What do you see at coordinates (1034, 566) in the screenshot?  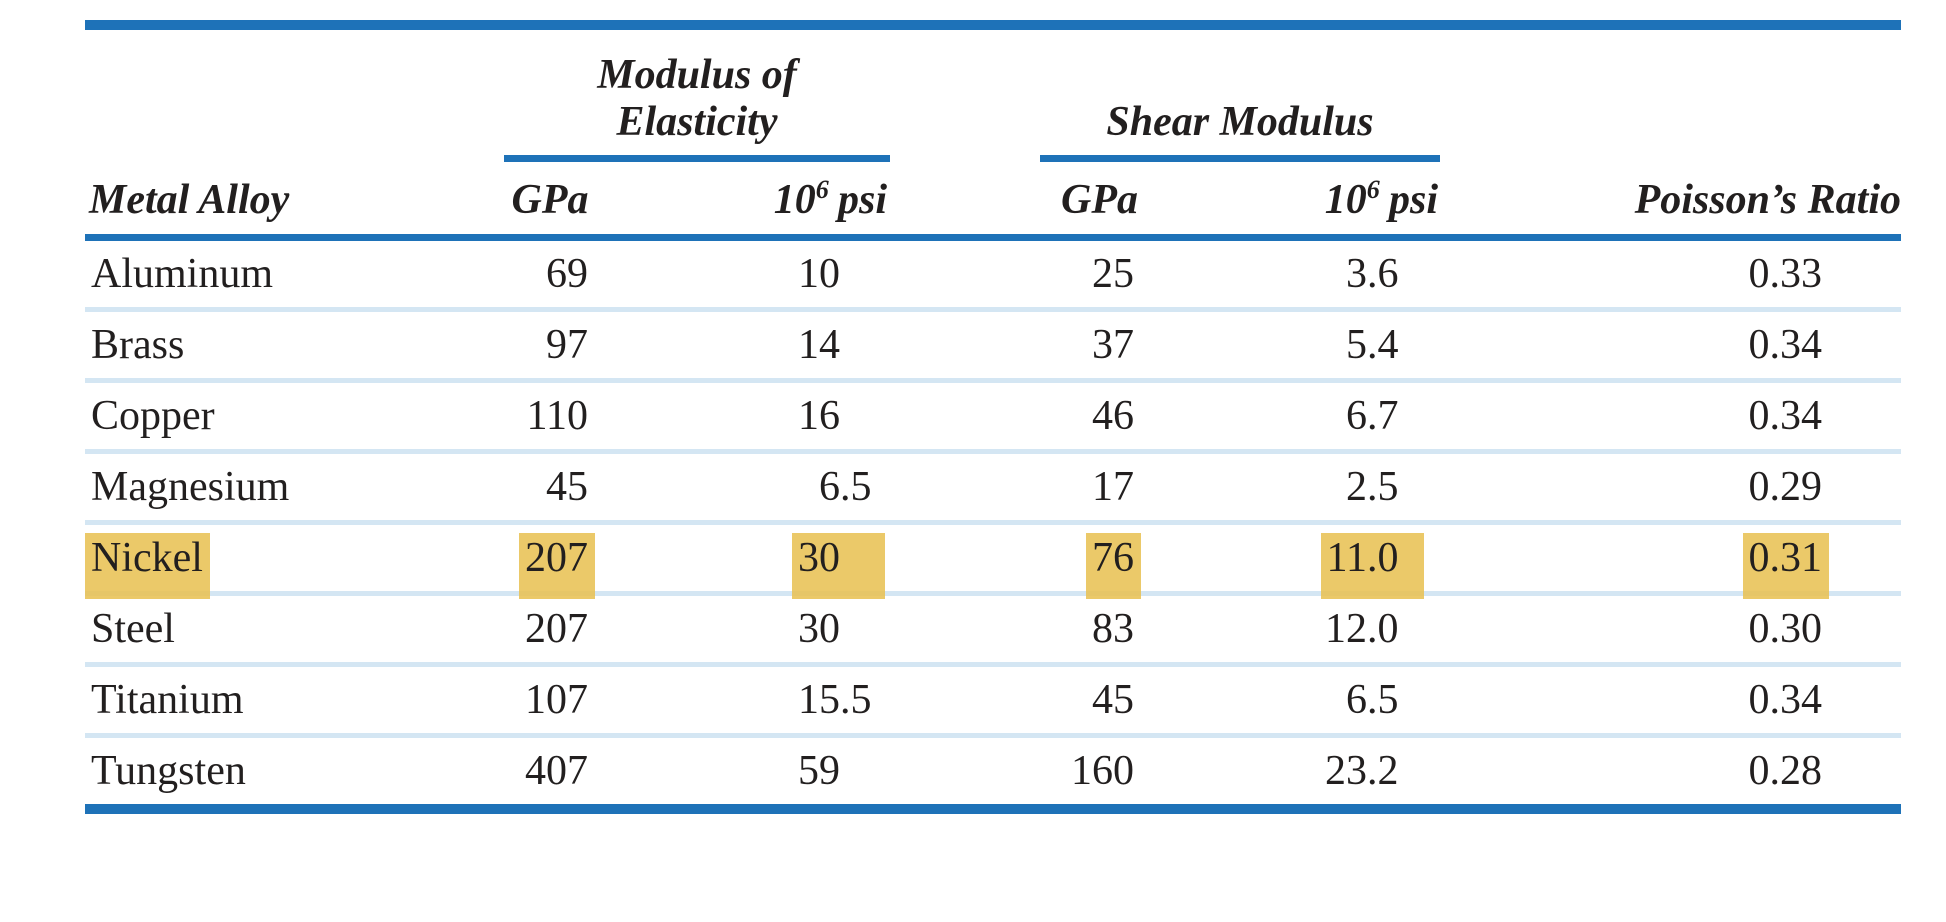 I see `cell-shear-modulus-gpa: 76` at bounding box center [1034, 566].